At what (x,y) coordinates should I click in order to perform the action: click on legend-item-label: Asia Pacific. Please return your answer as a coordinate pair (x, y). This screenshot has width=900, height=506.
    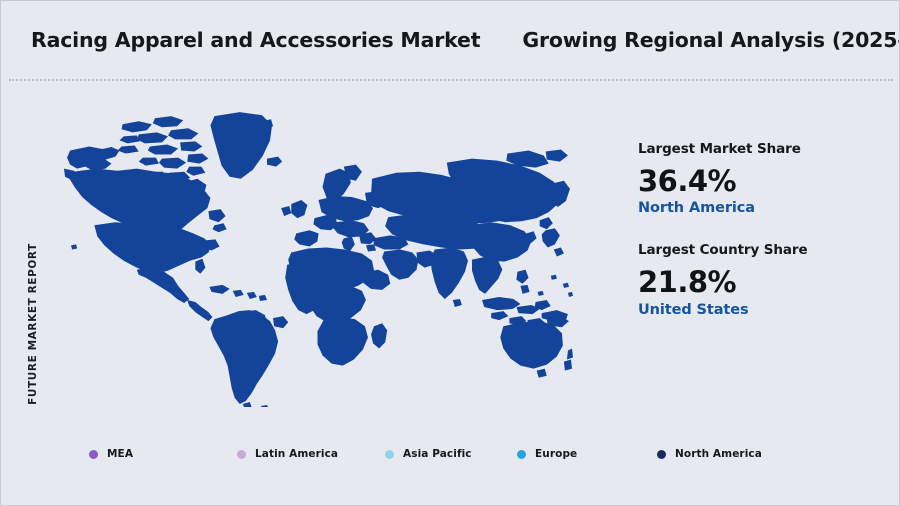
    Looking at the image, I should click on (437, 454).